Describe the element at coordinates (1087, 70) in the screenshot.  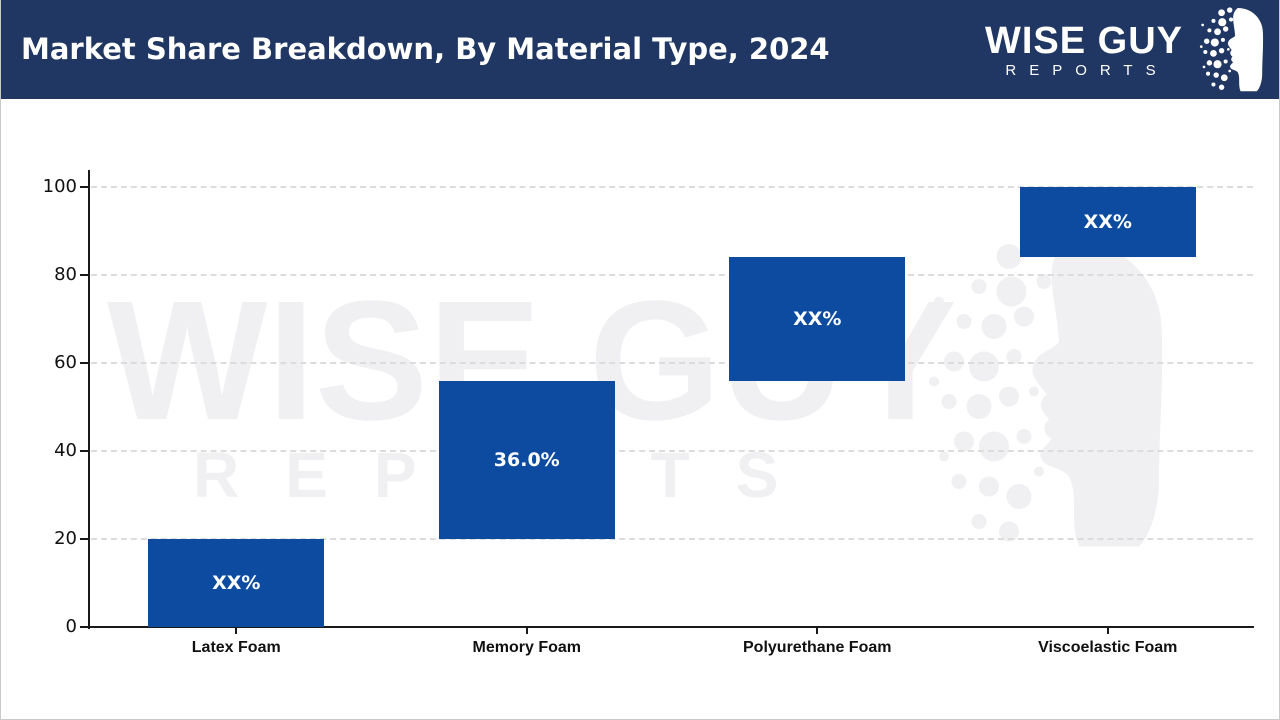
I see `brand-subtitle: REPORTS` at that location.